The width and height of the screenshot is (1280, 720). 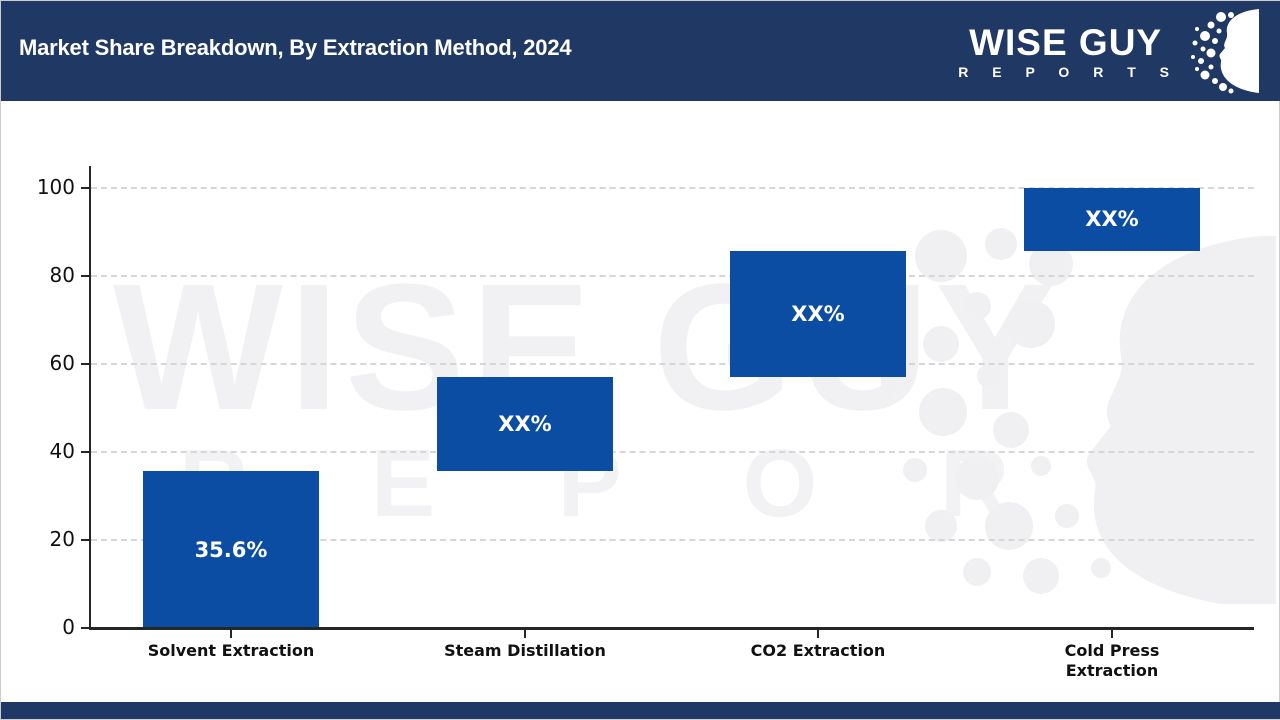 What do you see at coordinates (62, 451) in the screenshot?
I see `y-tick-label: 40` at bounding box center [62, 451].